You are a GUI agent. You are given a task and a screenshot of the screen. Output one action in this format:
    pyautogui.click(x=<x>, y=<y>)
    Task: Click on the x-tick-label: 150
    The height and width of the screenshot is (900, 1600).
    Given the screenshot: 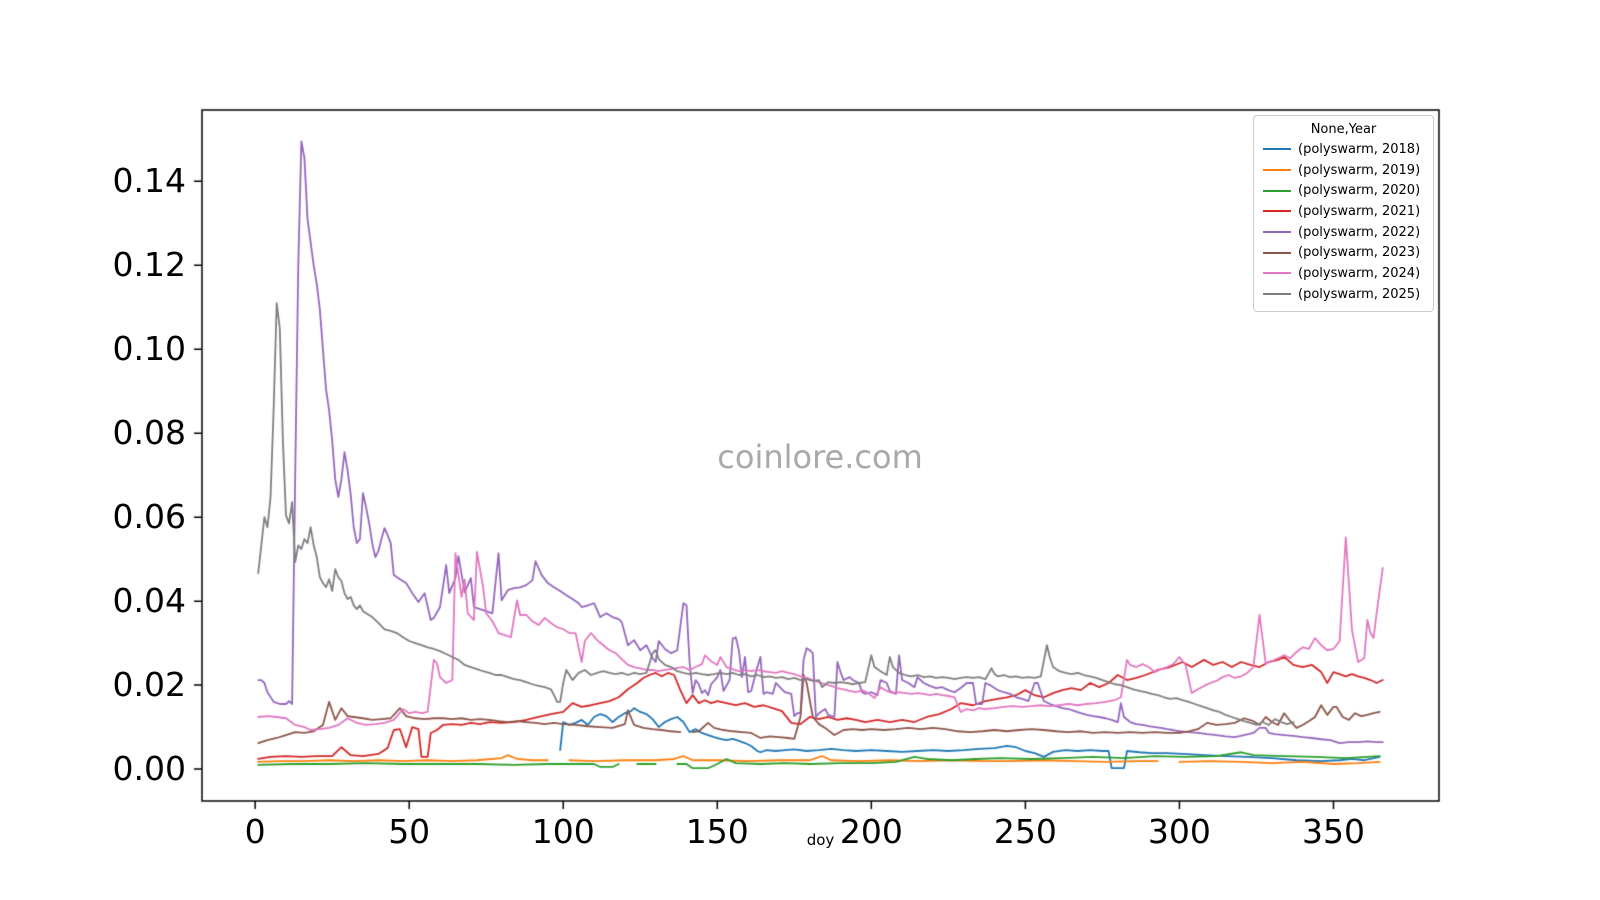 What is the action you would take?
    pyautogui.click(x=717, y=831)
    